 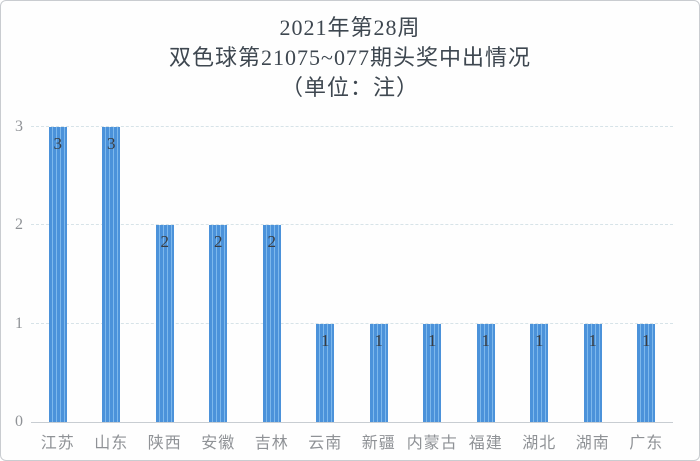 I want to click on x-axis-label: 安徽, so click(x=218, y=443).